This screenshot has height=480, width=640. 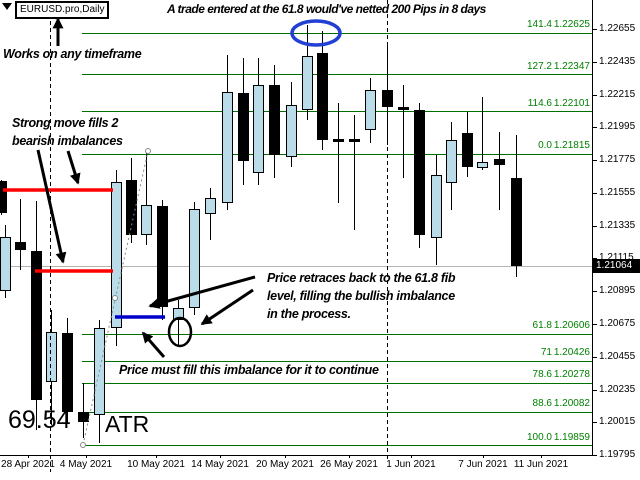 I want to click on price-axis-label: 1.20015, so click(x=617, y=422).